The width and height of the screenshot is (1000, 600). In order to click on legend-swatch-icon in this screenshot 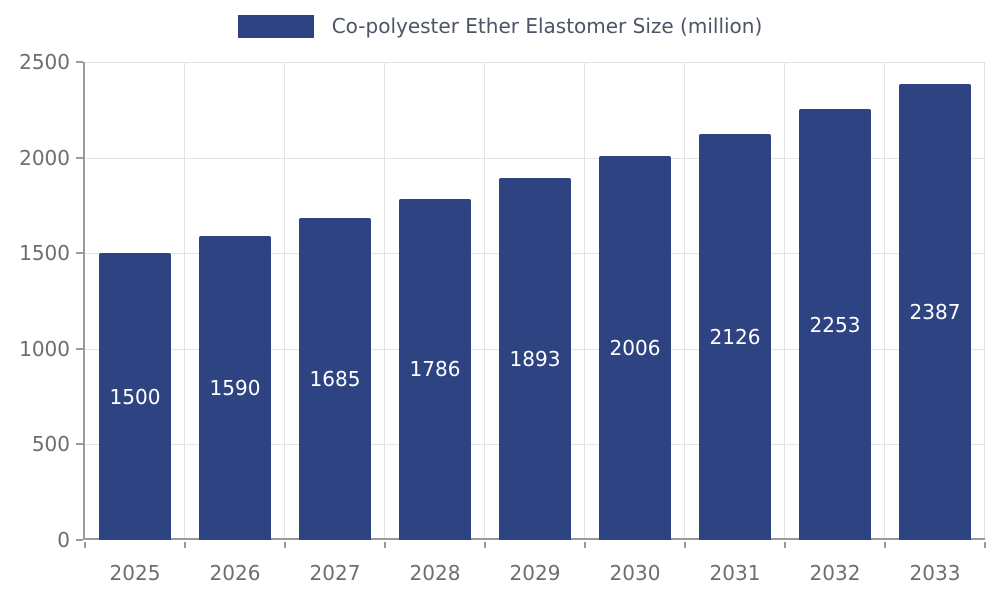, I will do `click(275, 26)`.